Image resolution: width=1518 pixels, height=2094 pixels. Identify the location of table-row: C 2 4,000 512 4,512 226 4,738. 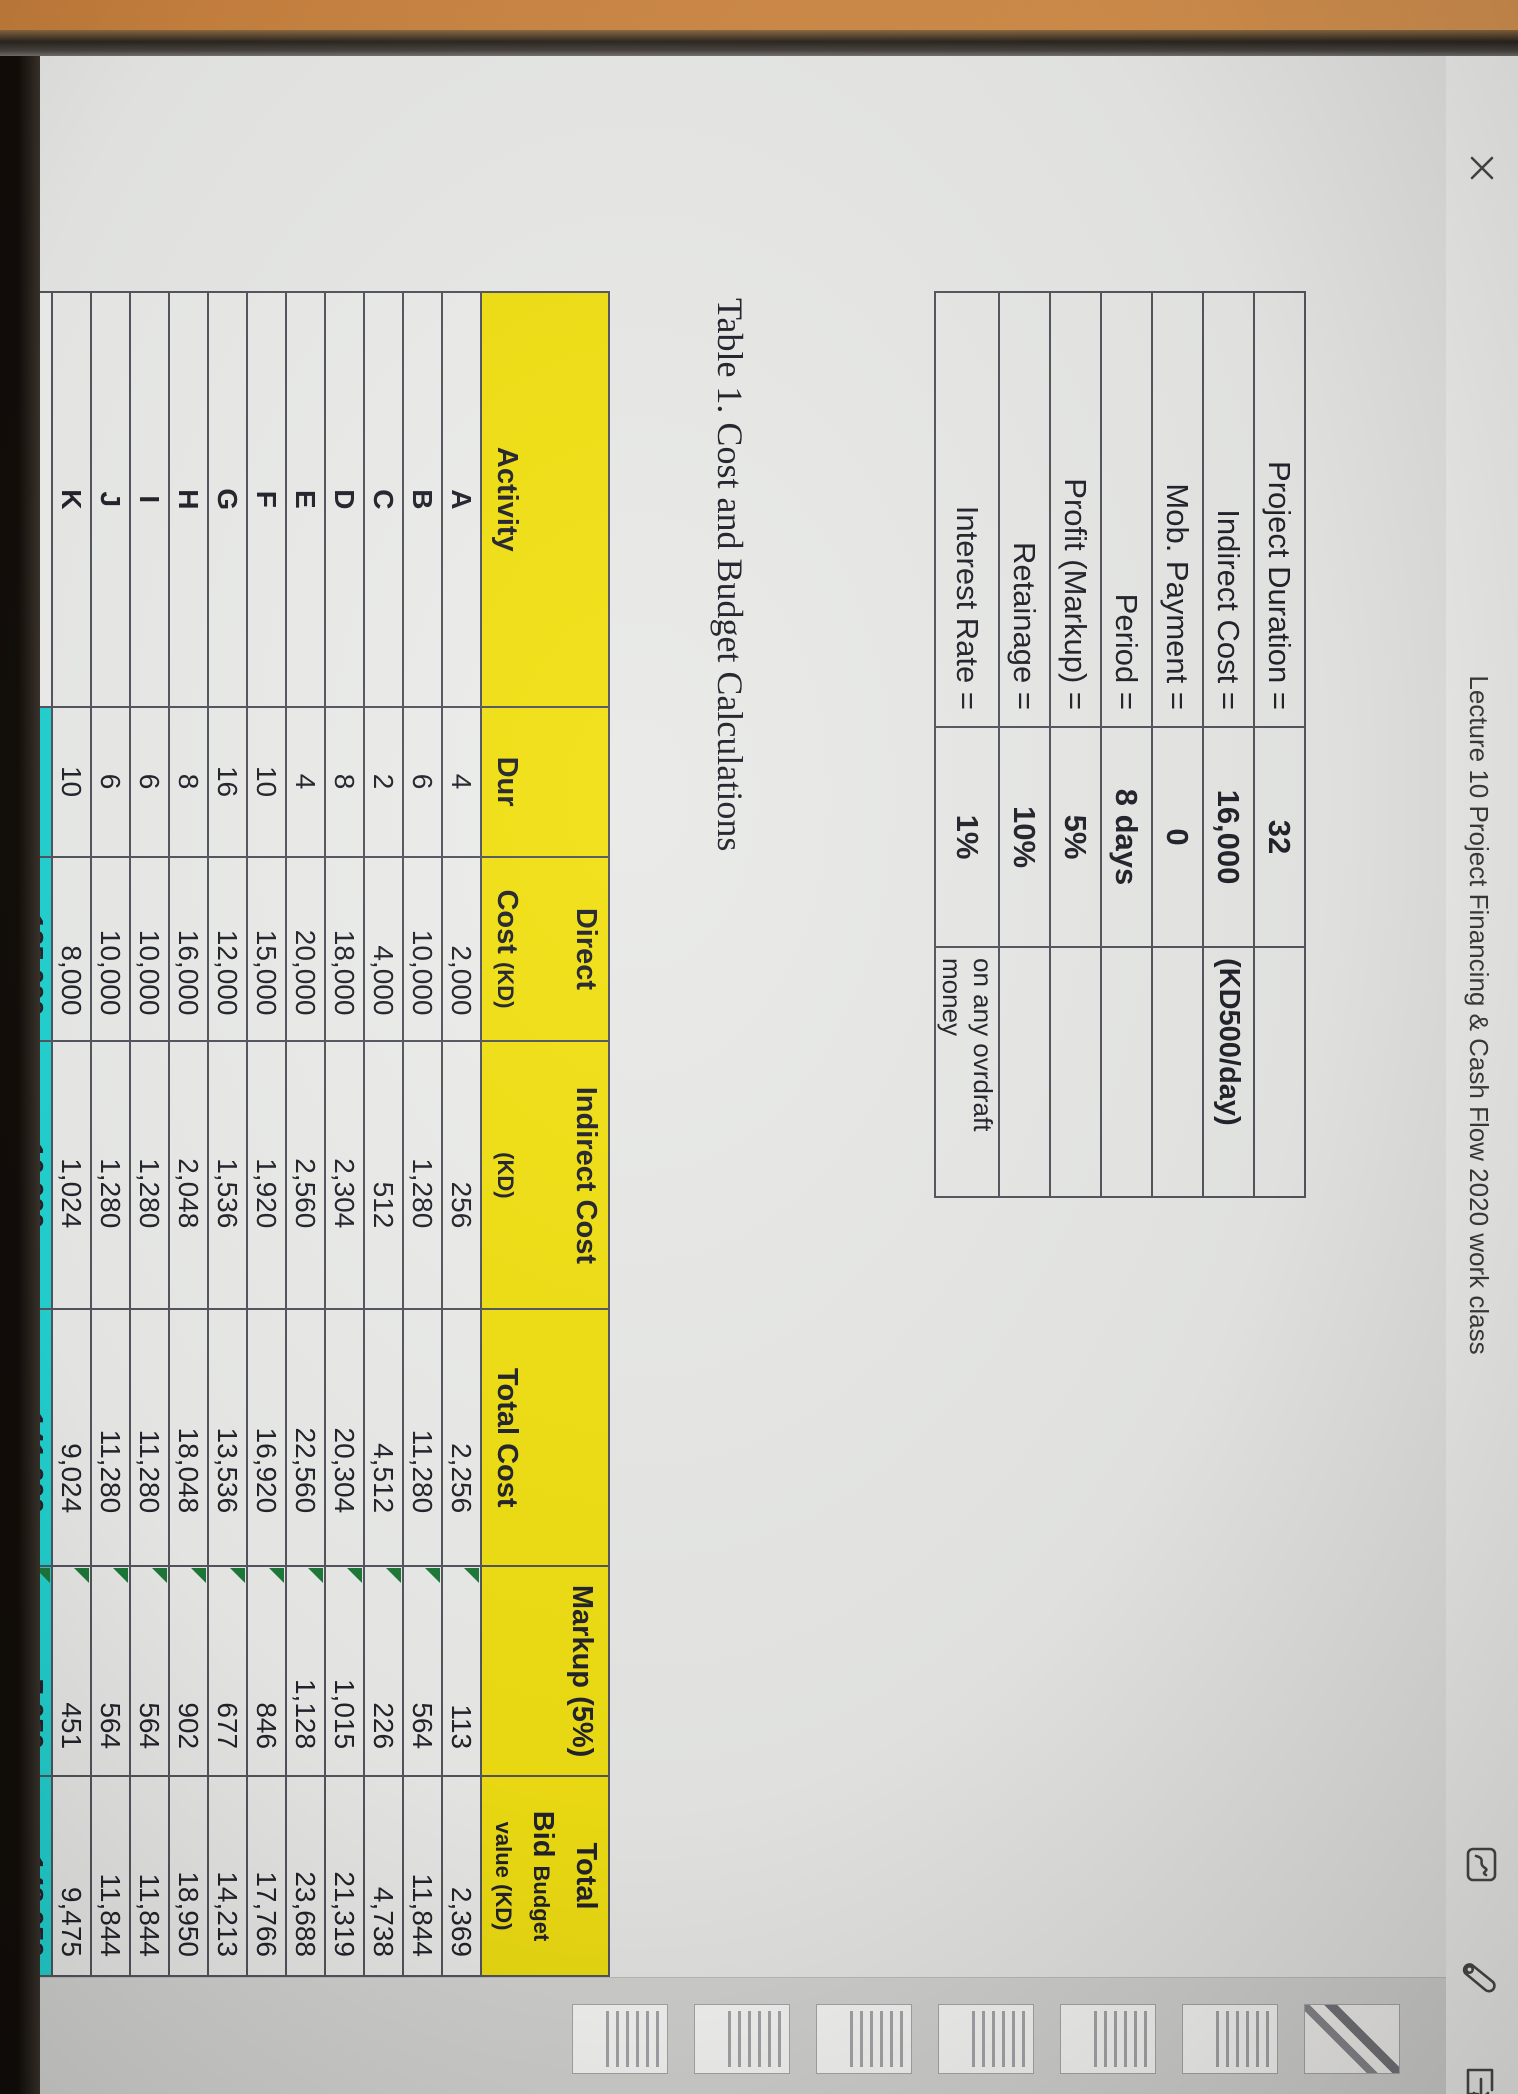
(383, 1134).